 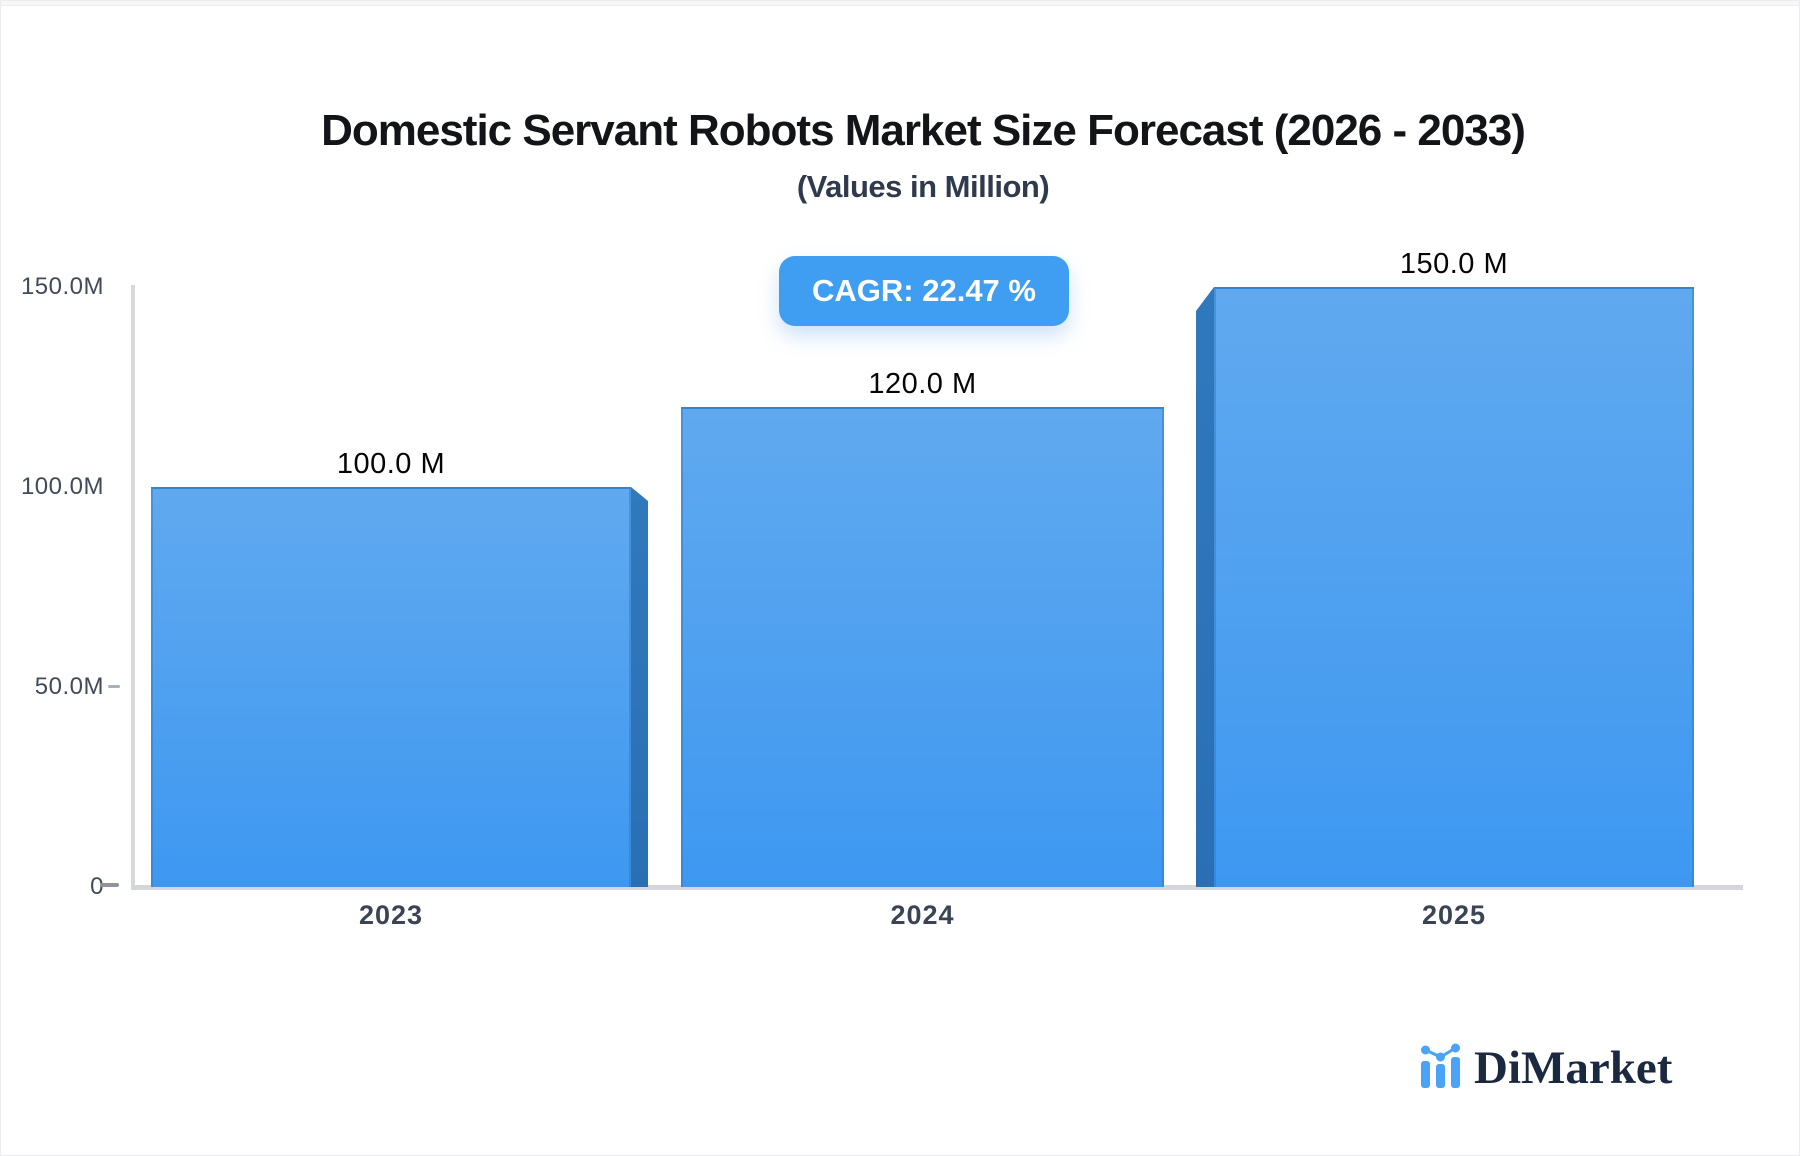 I want to click on bar-value-label: 150.0 M, so click(x=1454, y=264).